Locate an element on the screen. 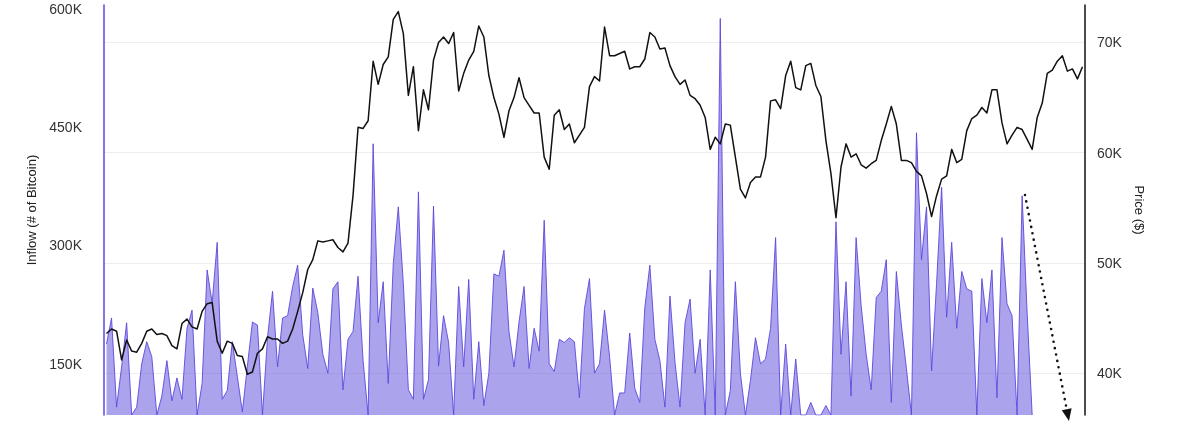 The height and width of the screenshot is (423, 1200). y-axis-title: Inflow (# of Bitcoin) is located at coordinates (32, 210).